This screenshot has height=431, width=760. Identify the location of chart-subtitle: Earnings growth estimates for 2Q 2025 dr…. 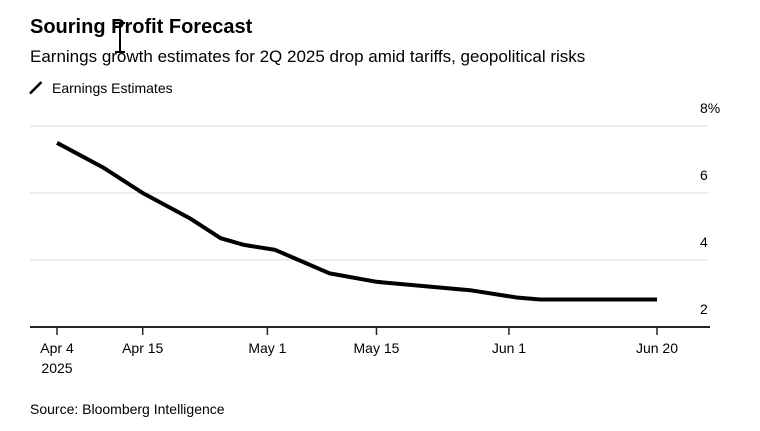
(308, 56).